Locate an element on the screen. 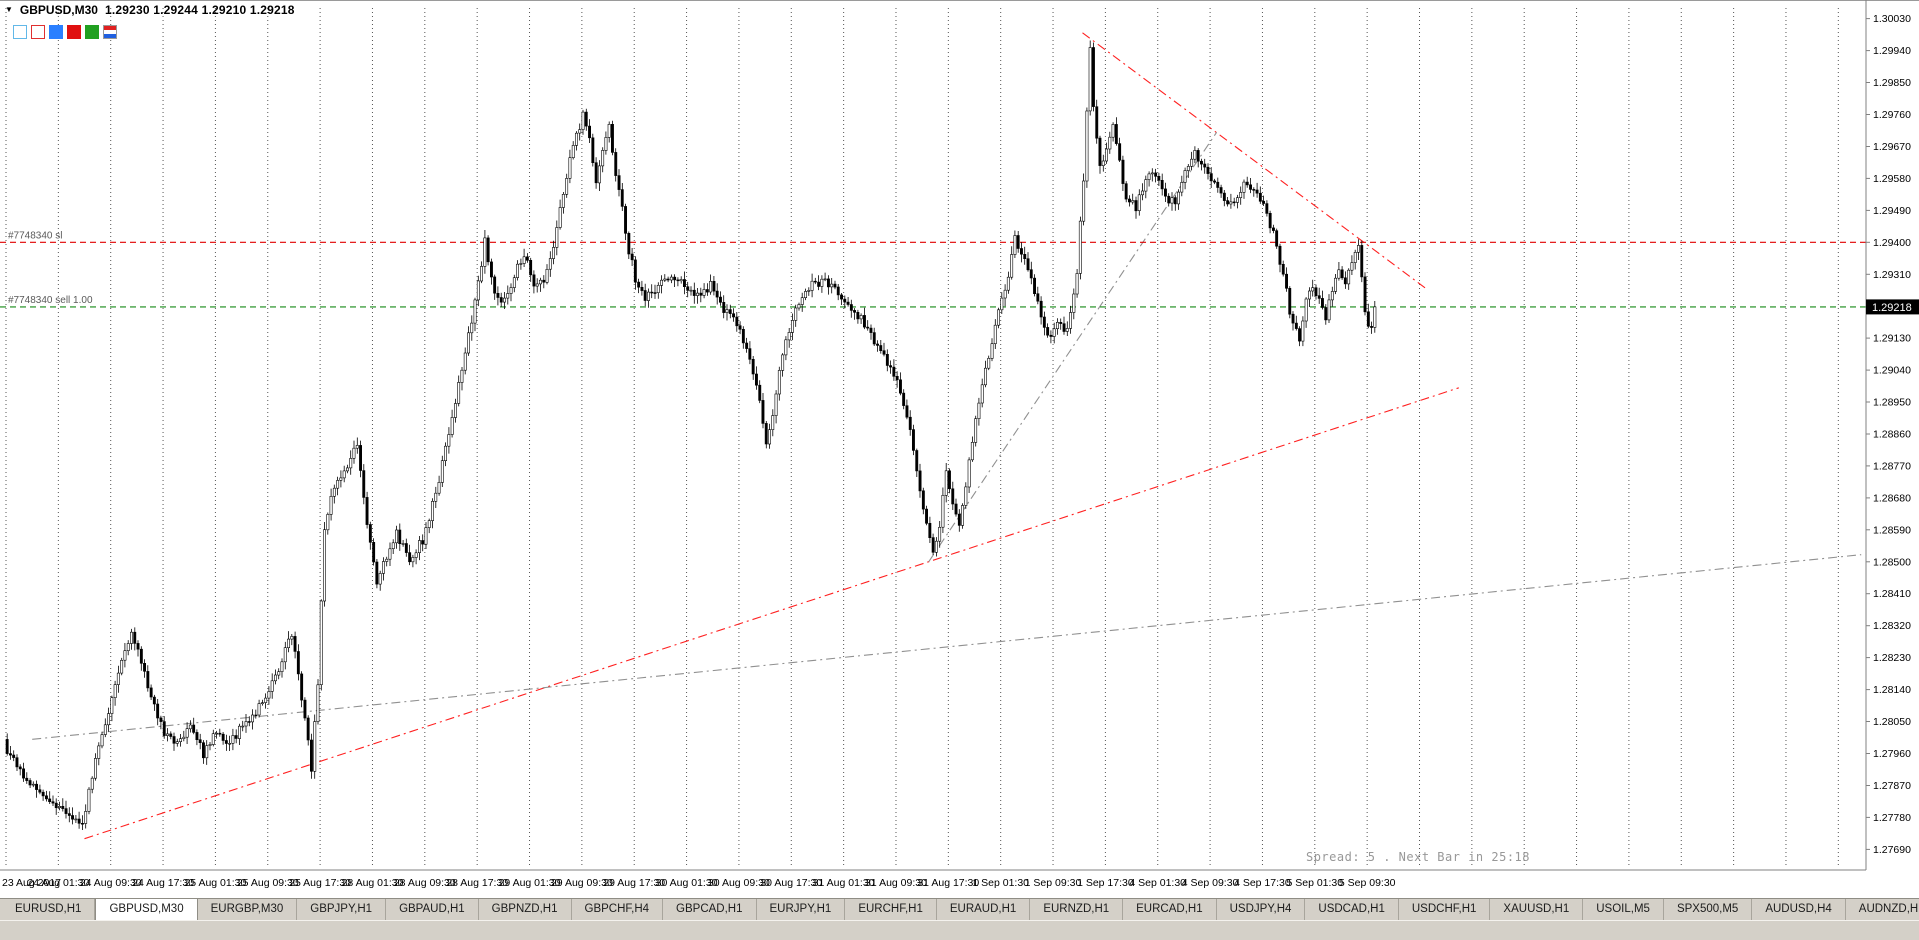 This screenshot has height=940, width=1919. tab-gbpusd-m30: GBPUSD,M30 is located at coordinates (146, 909).